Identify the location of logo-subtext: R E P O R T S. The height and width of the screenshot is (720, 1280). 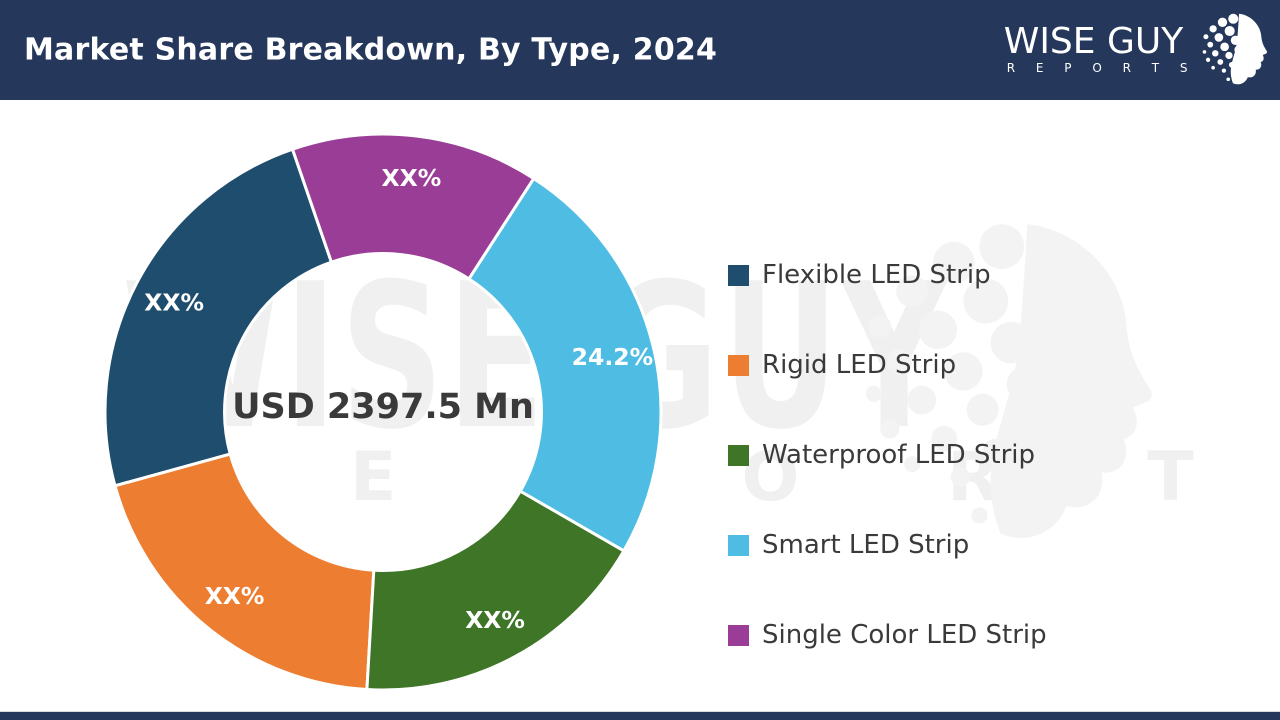
(1101, 68).